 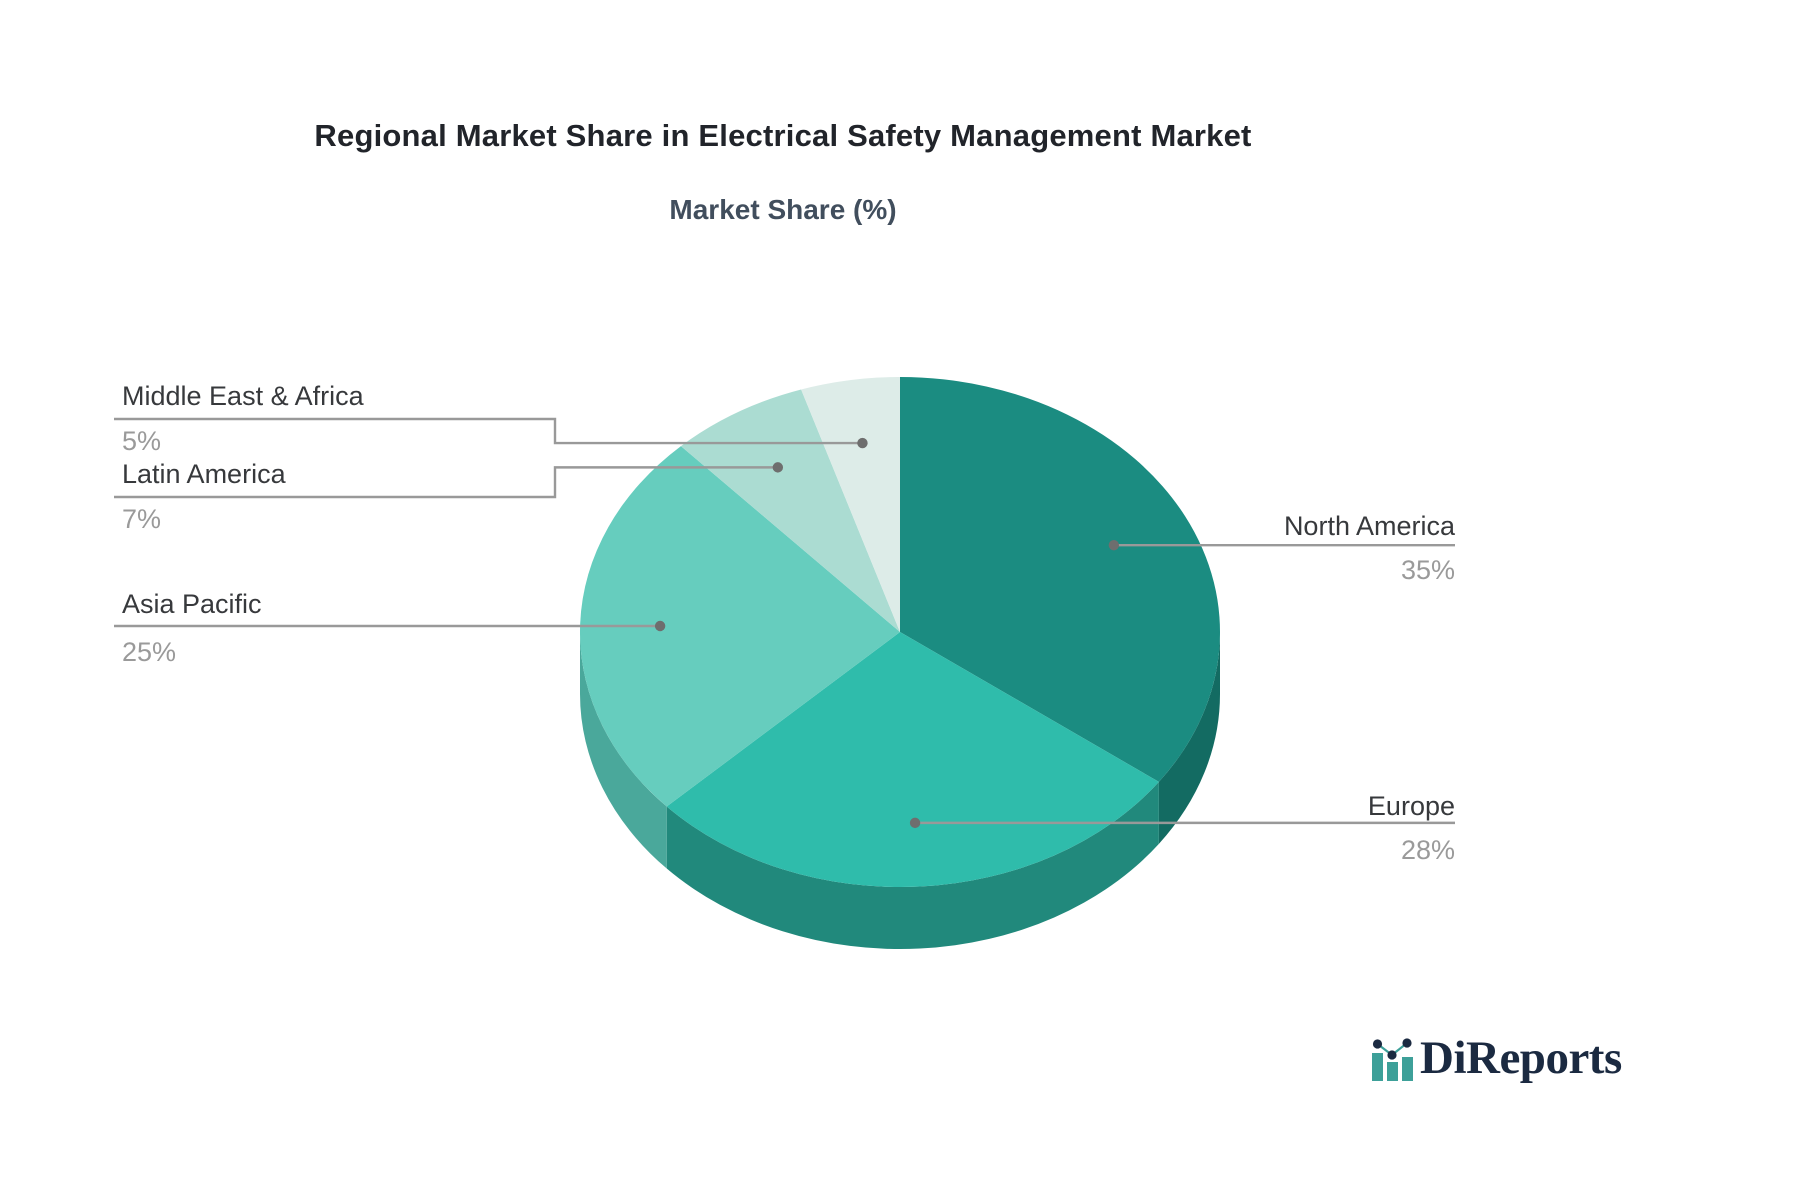 What do you see at coordinates (623, 750) in the screenshot?
I see `pie-slice-side-asia-pacific` at bounding box center [623, 750].